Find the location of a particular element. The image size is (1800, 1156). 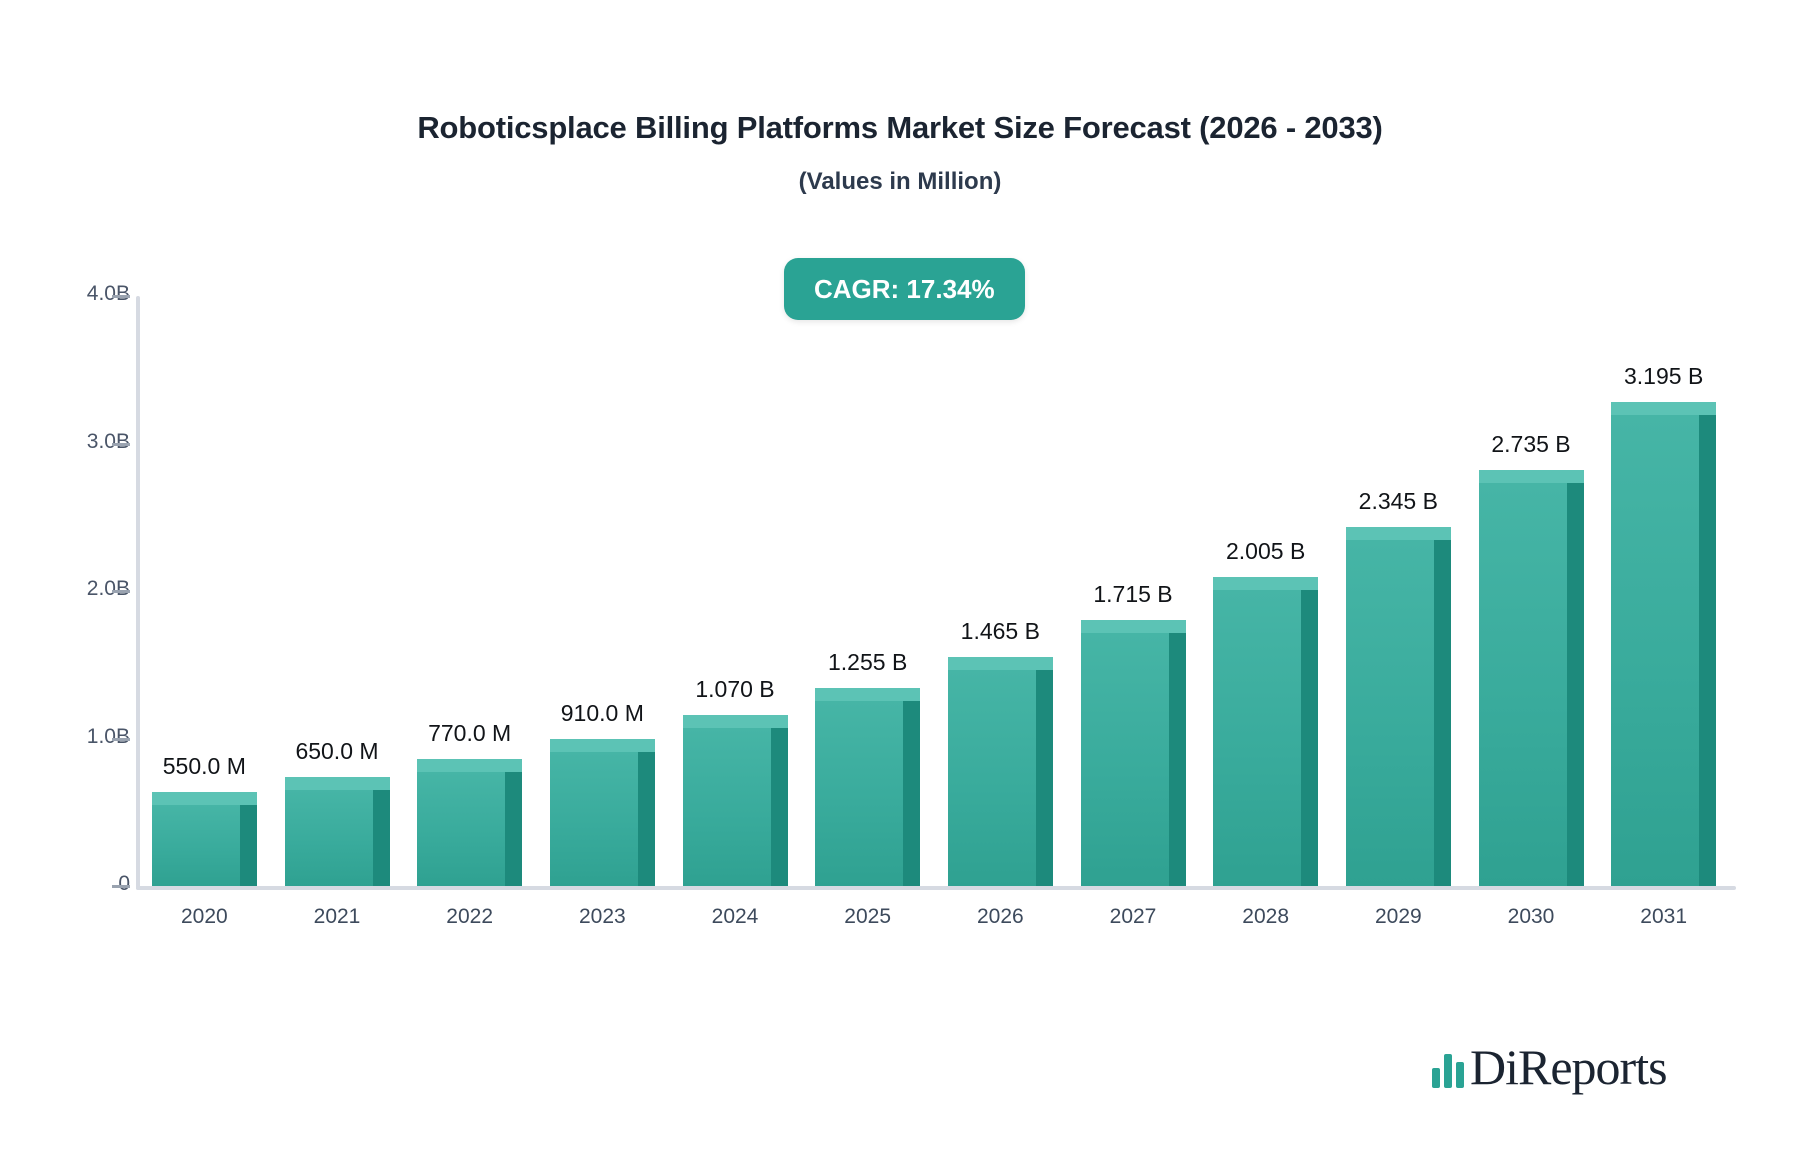

x-axis-tick: 2030 is located at coordinates (1531, 916).